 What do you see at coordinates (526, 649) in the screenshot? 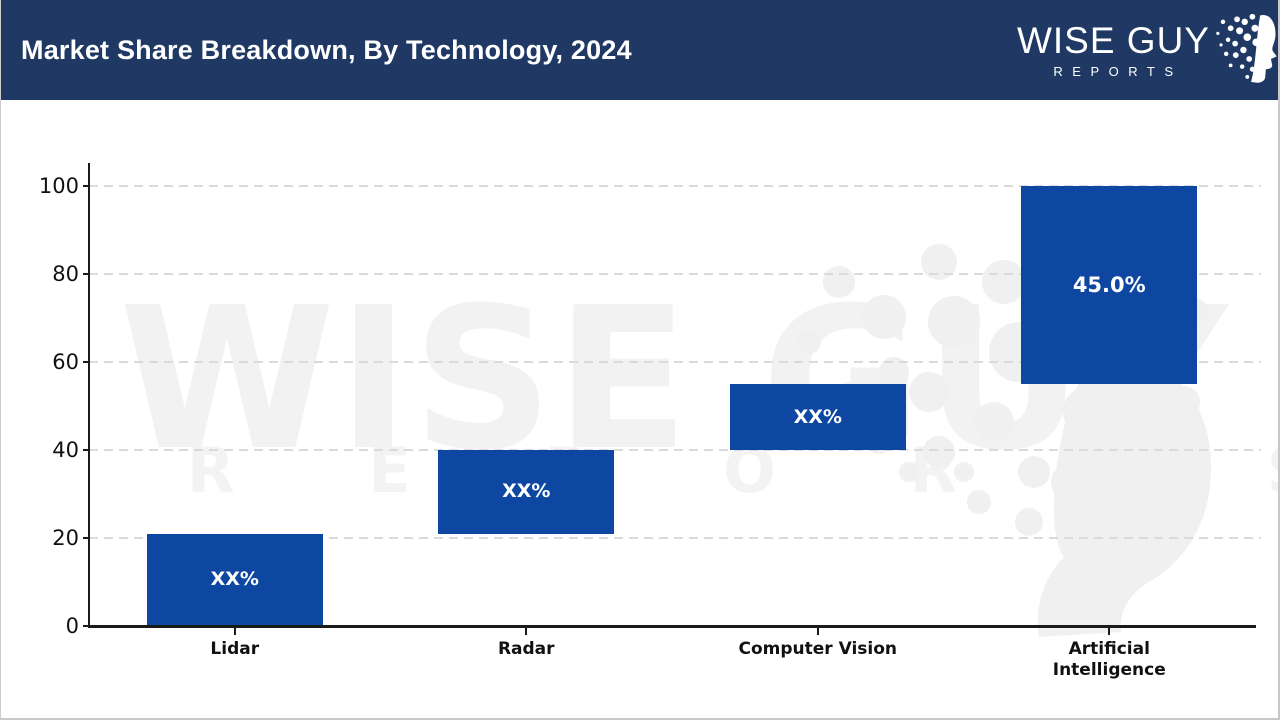
I see `x-category-label: Radar` at bounding box center [526, 649].